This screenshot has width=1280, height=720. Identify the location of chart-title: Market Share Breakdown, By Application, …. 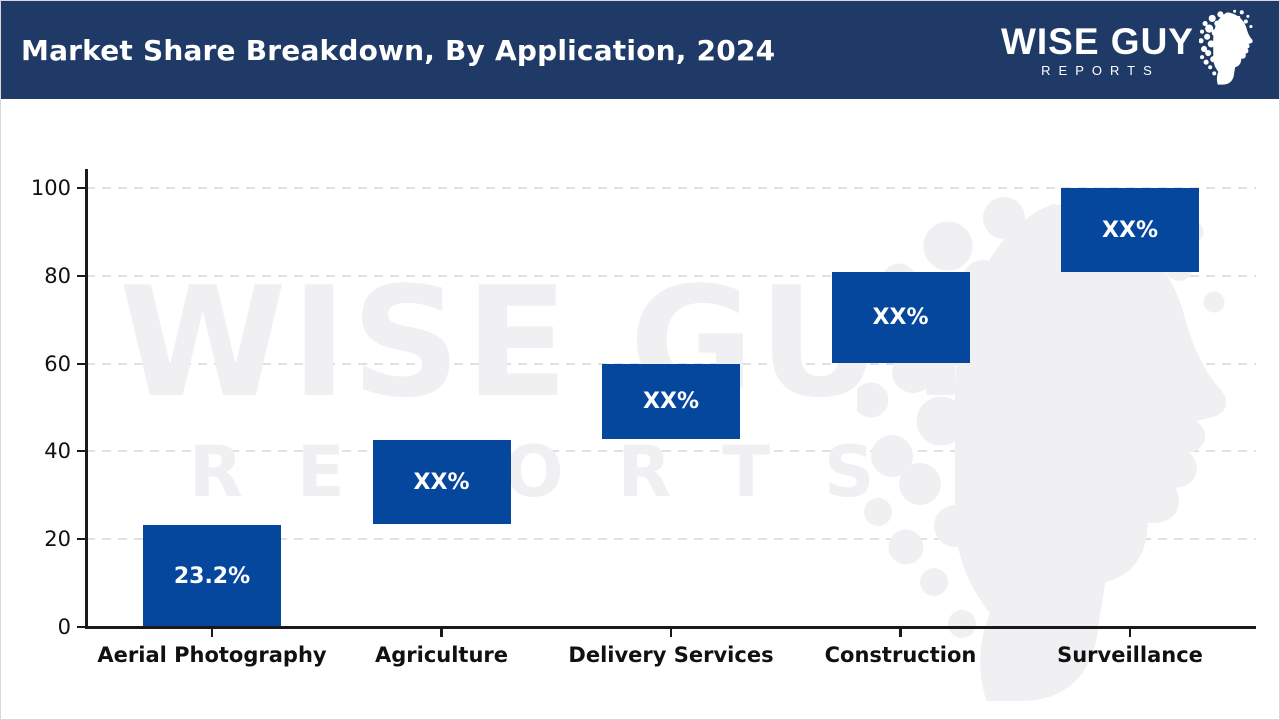
(398, 50).